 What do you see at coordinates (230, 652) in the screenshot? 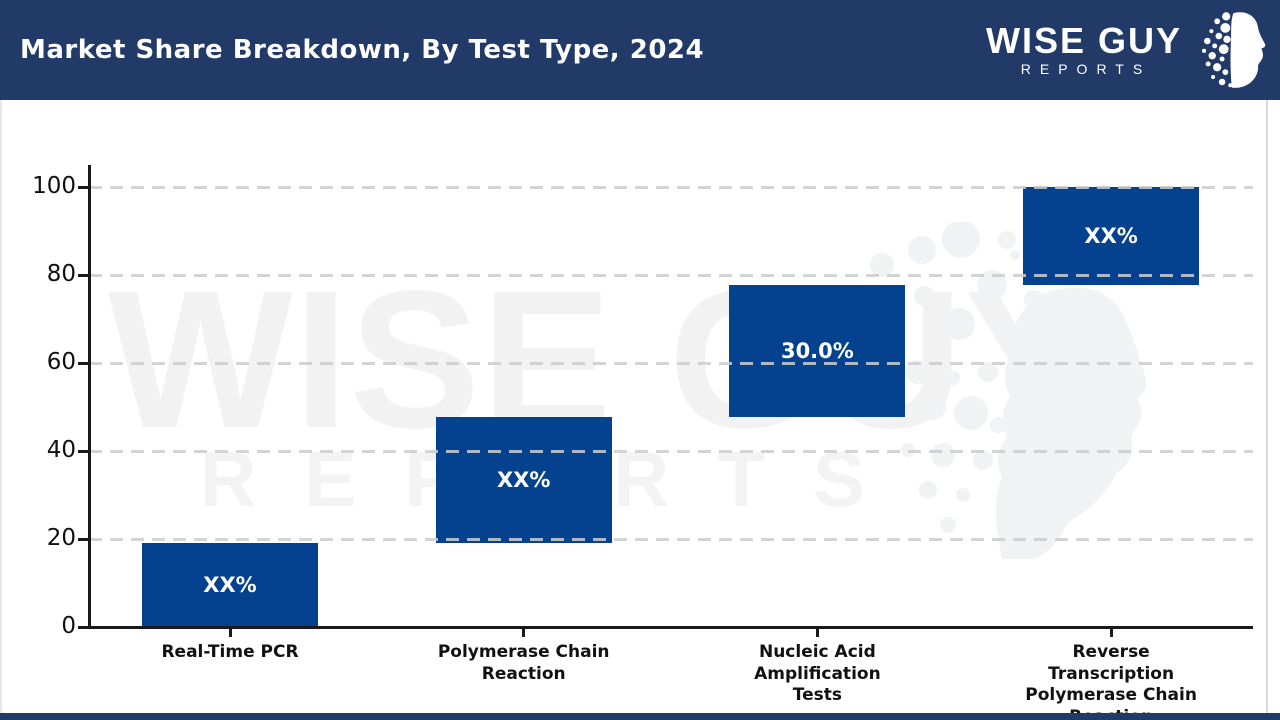
I see `x-category-label: Real-Time PCR` at bounding box center [230, 652].